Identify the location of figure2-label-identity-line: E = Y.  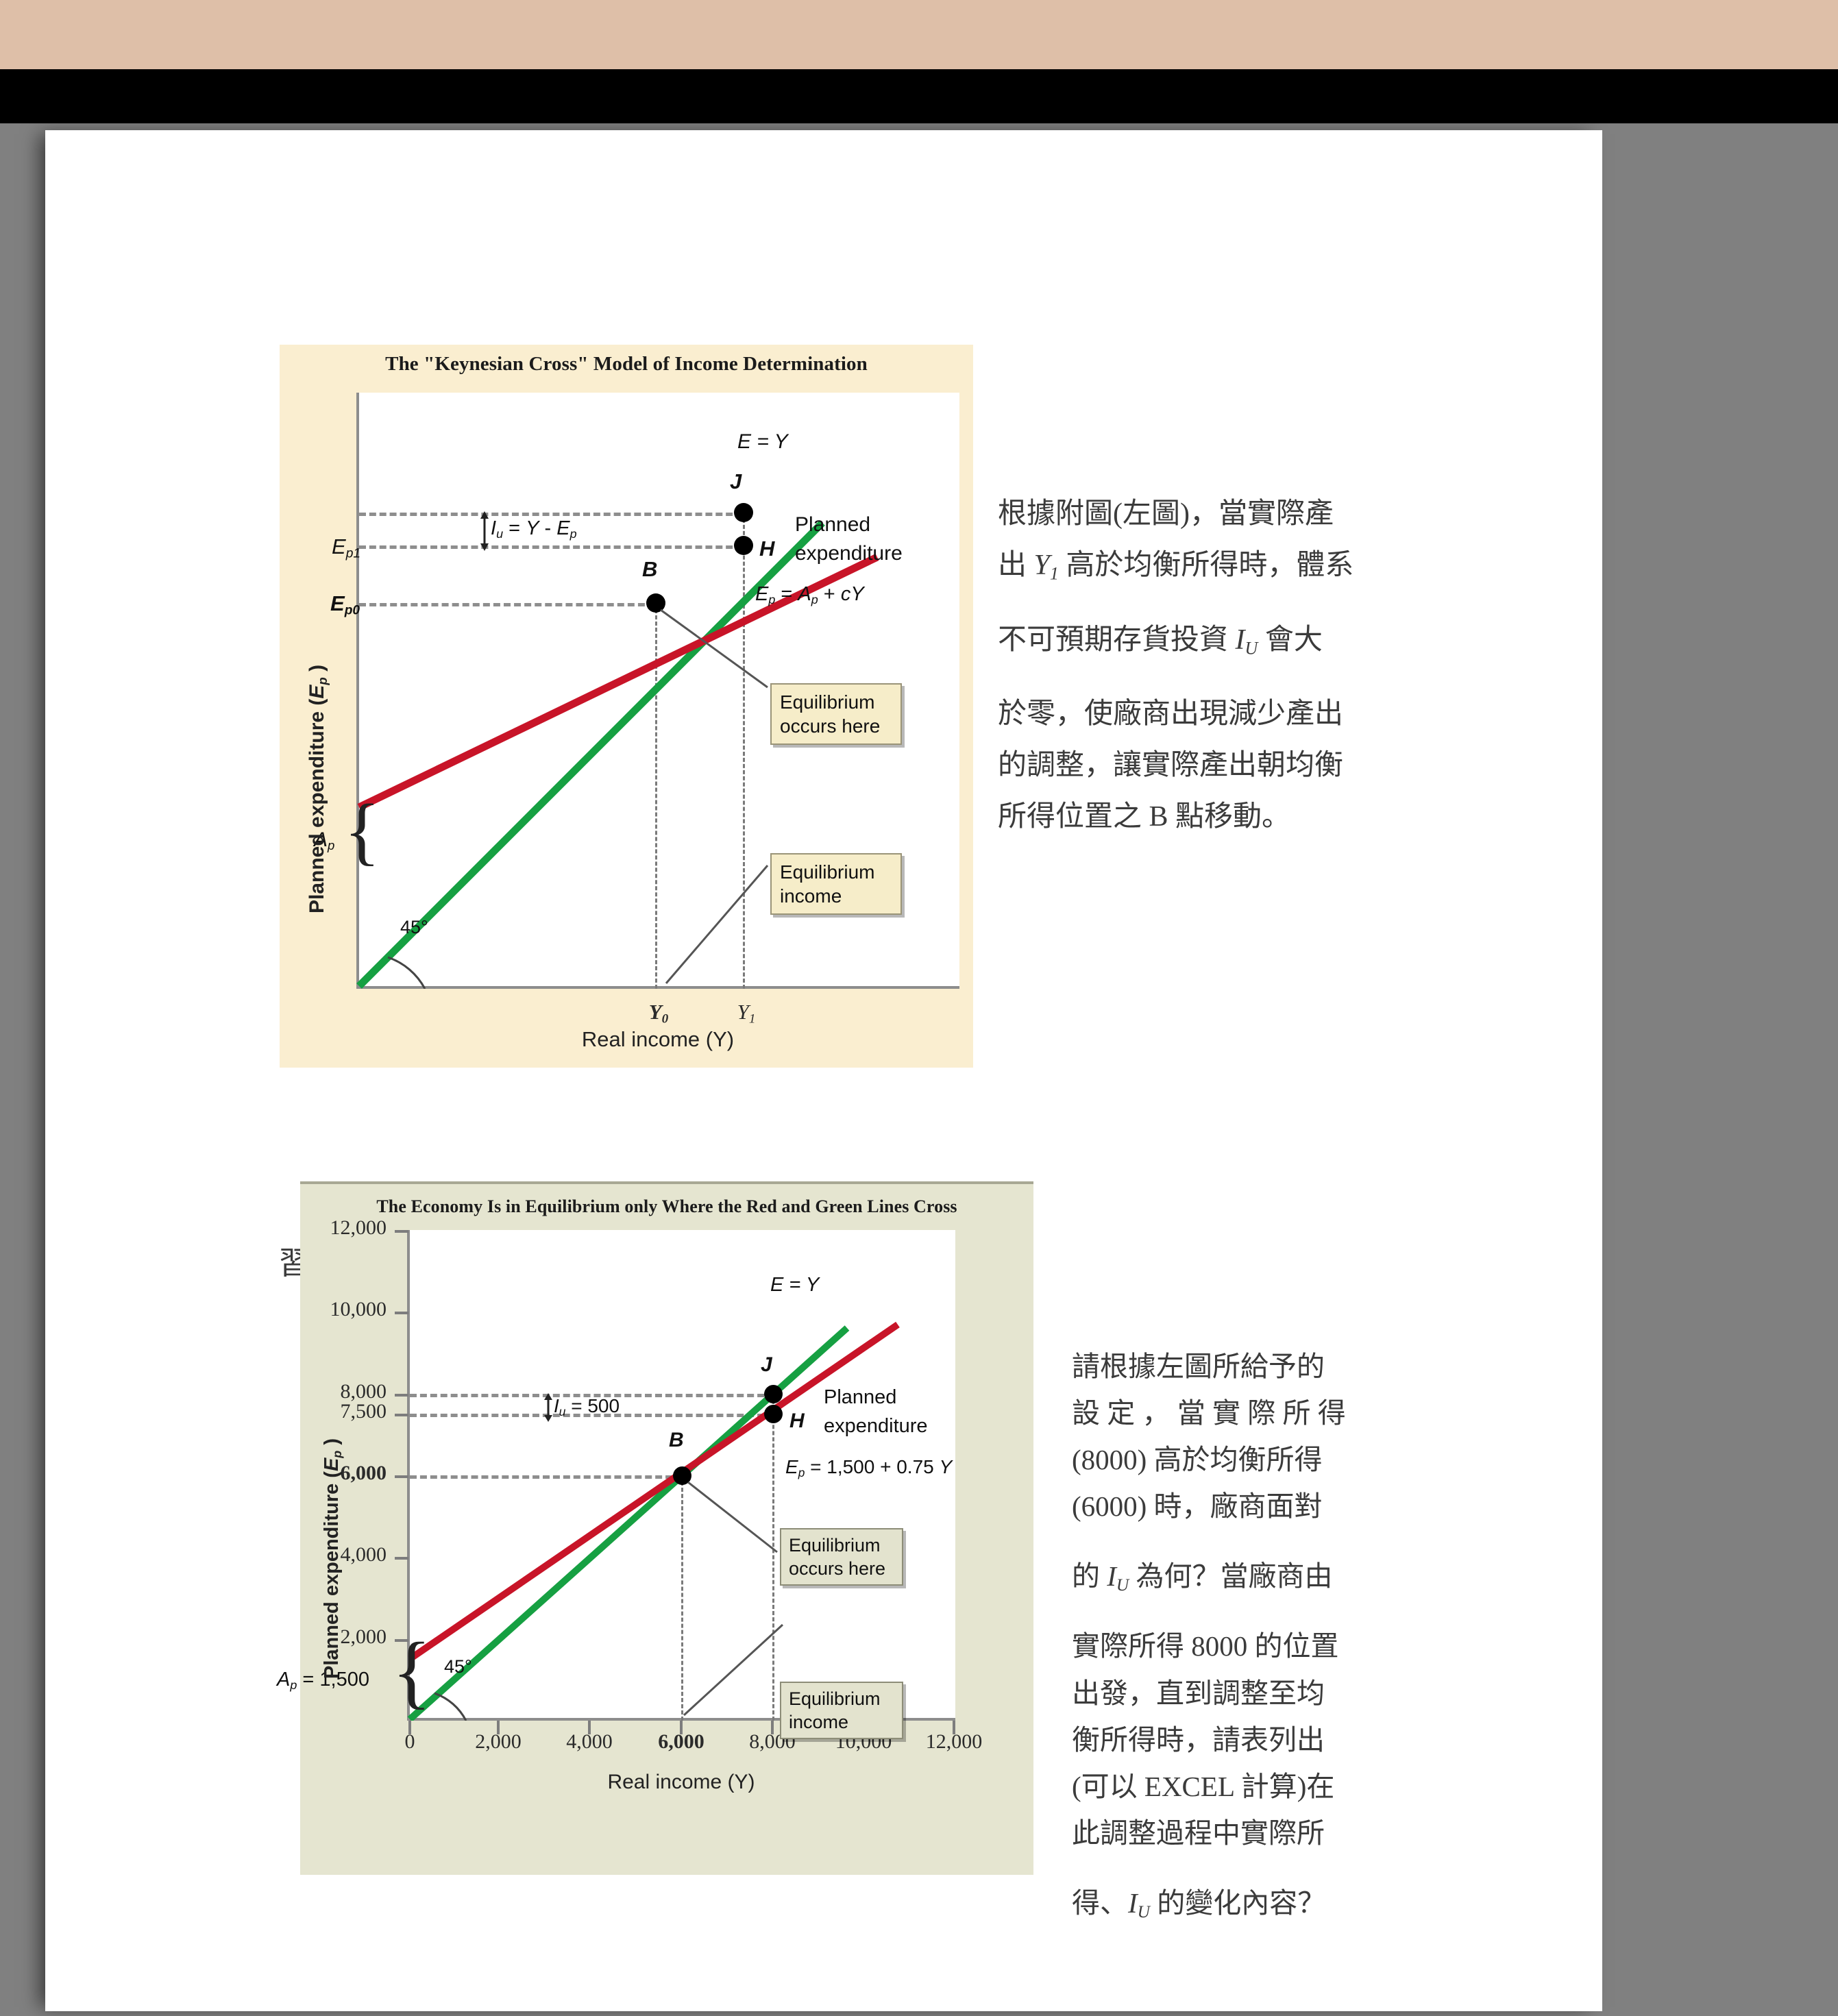
(795, 1285).